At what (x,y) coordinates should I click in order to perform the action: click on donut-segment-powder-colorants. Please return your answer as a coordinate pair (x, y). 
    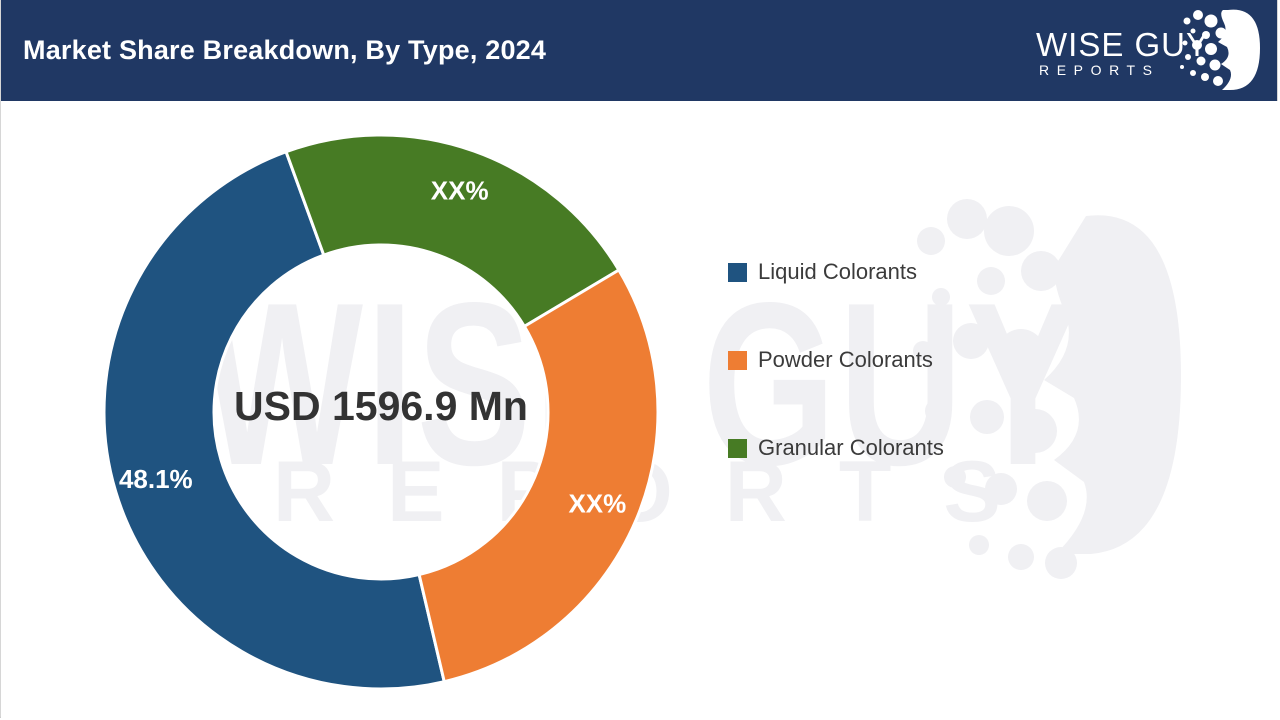
    Looking at the image, I should click on (538, 475).